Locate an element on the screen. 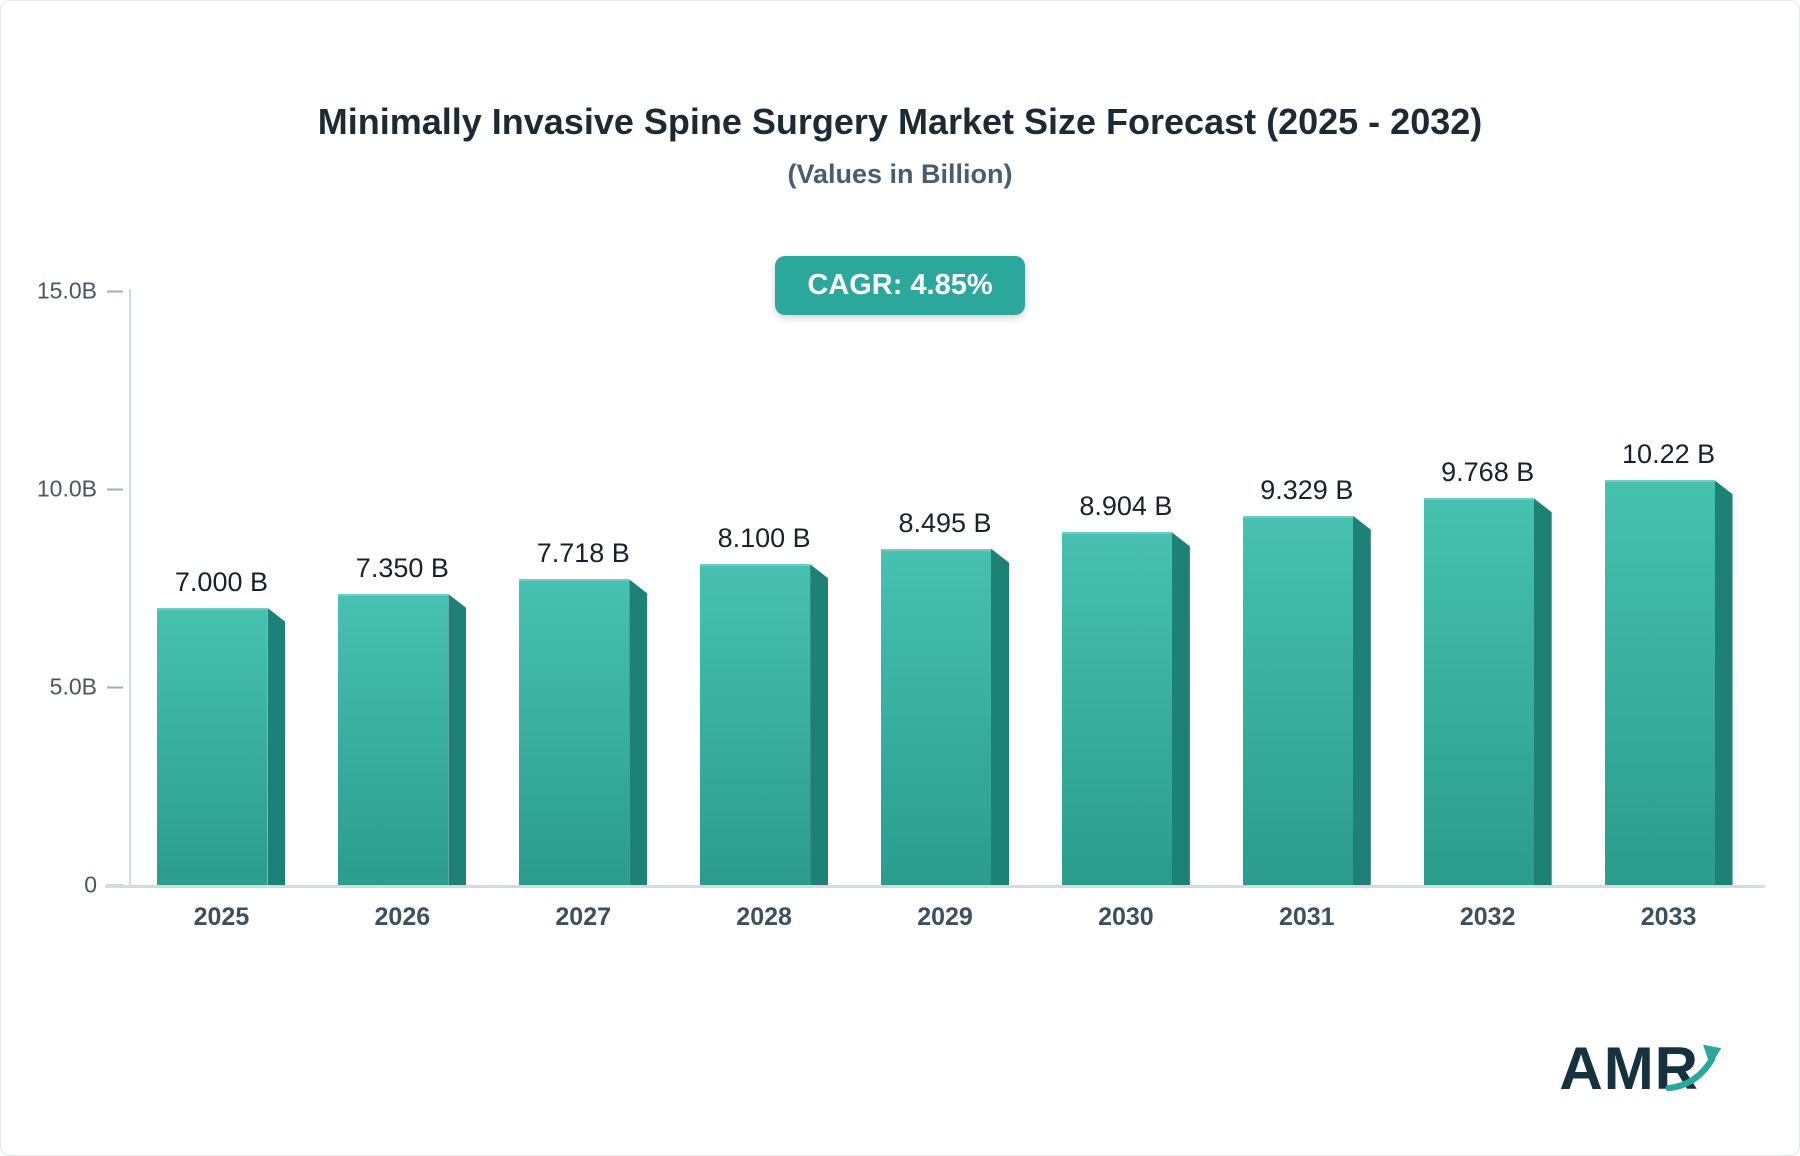 This screenshot has height=1156, width=1800. bar-group: 7.718 B is located at coordinates (583, 588).